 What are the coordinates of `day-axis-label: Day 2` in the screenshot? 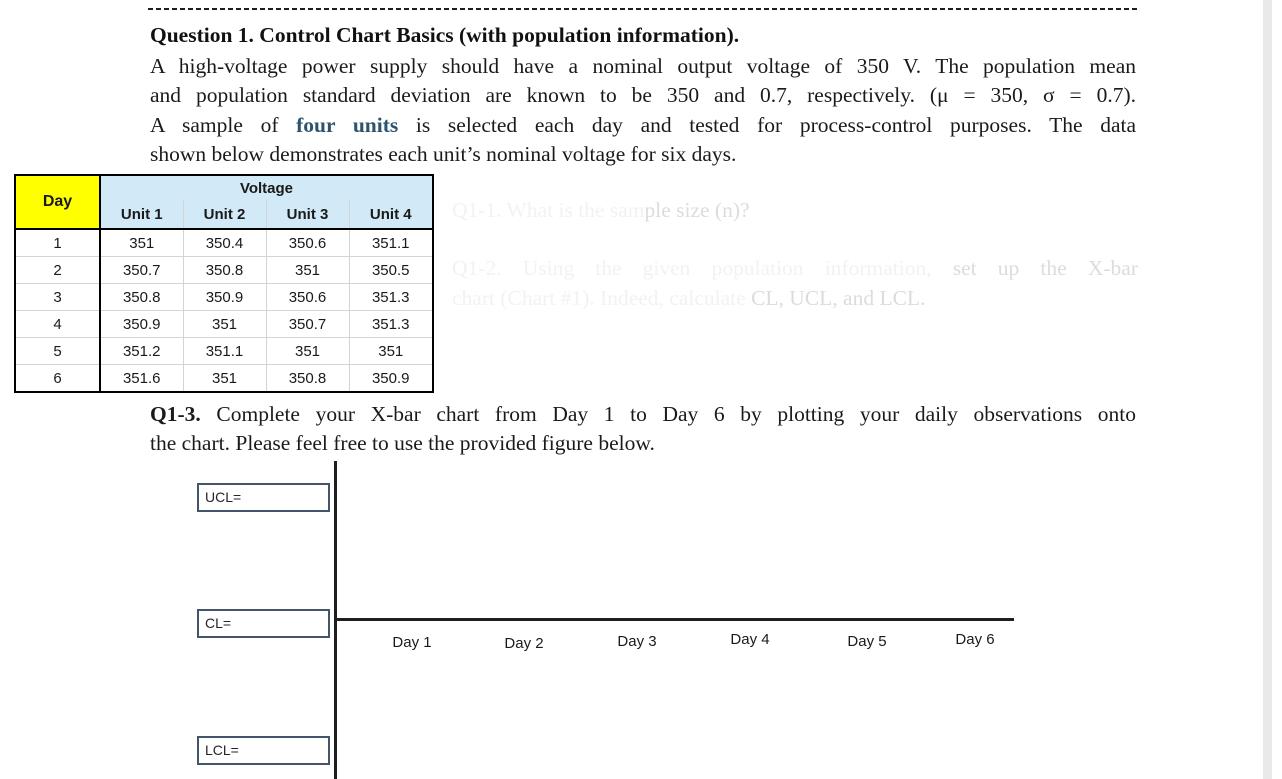 It's located at (524, 643).